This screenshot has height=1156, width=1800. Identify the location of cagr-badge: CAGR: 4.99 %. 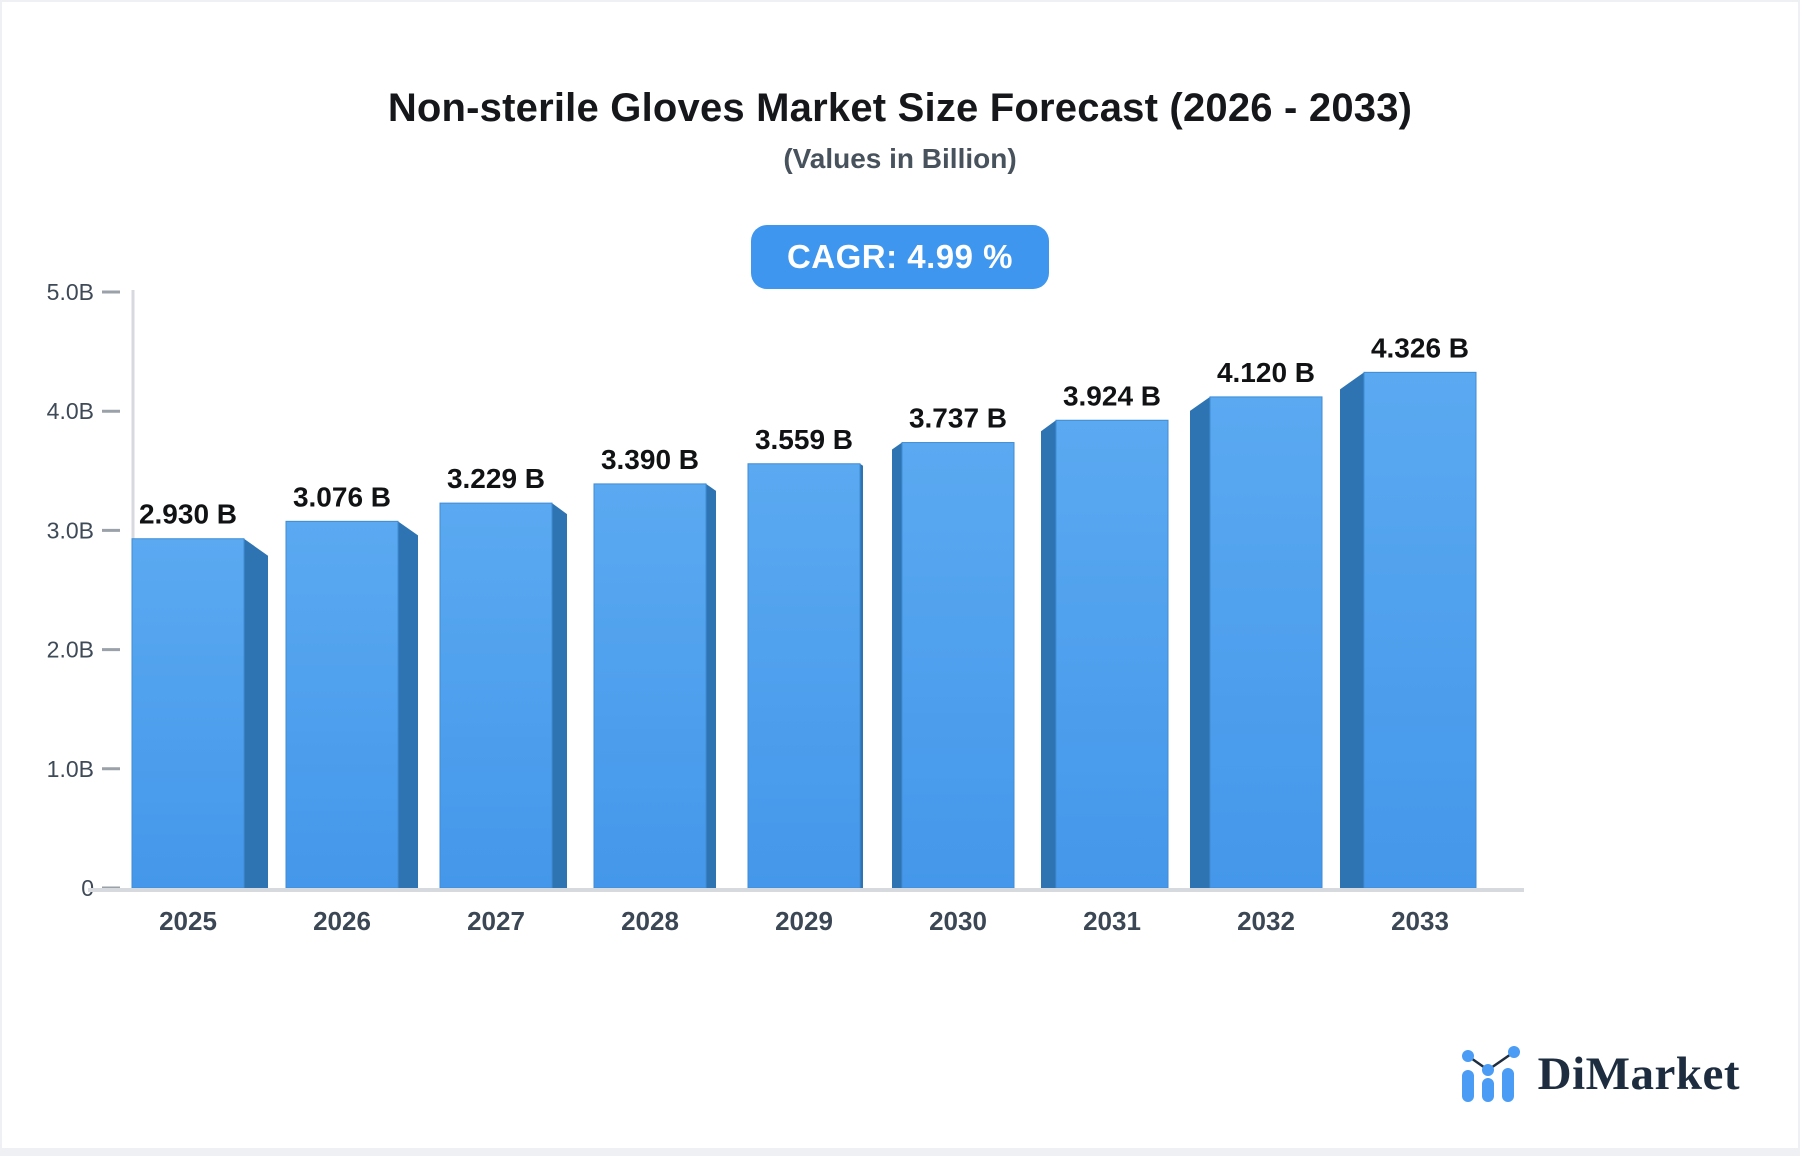
(900, 257).